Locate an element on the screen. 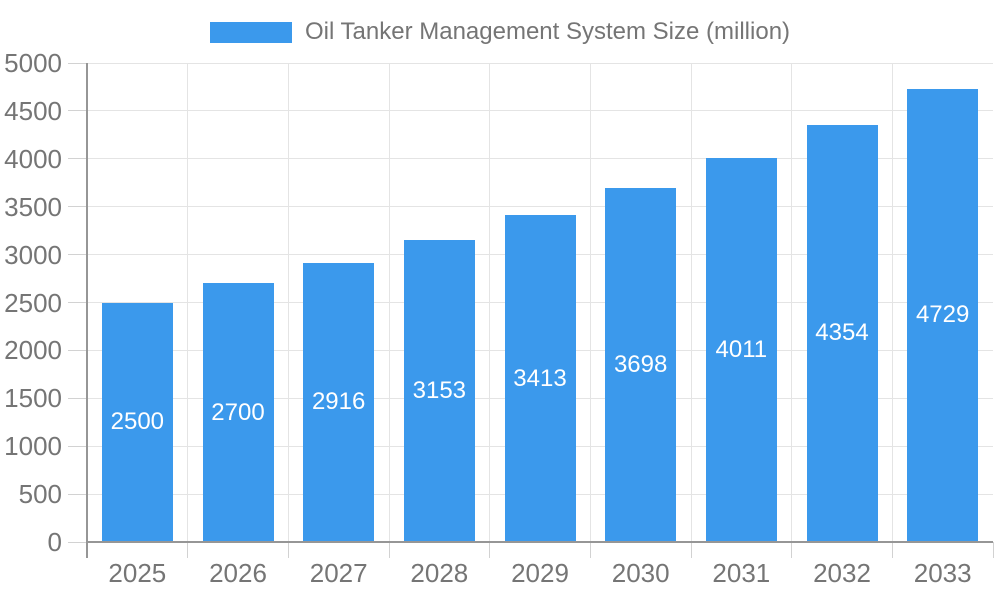  y-axis-label: 1000 is located at coordinates (33, 446).